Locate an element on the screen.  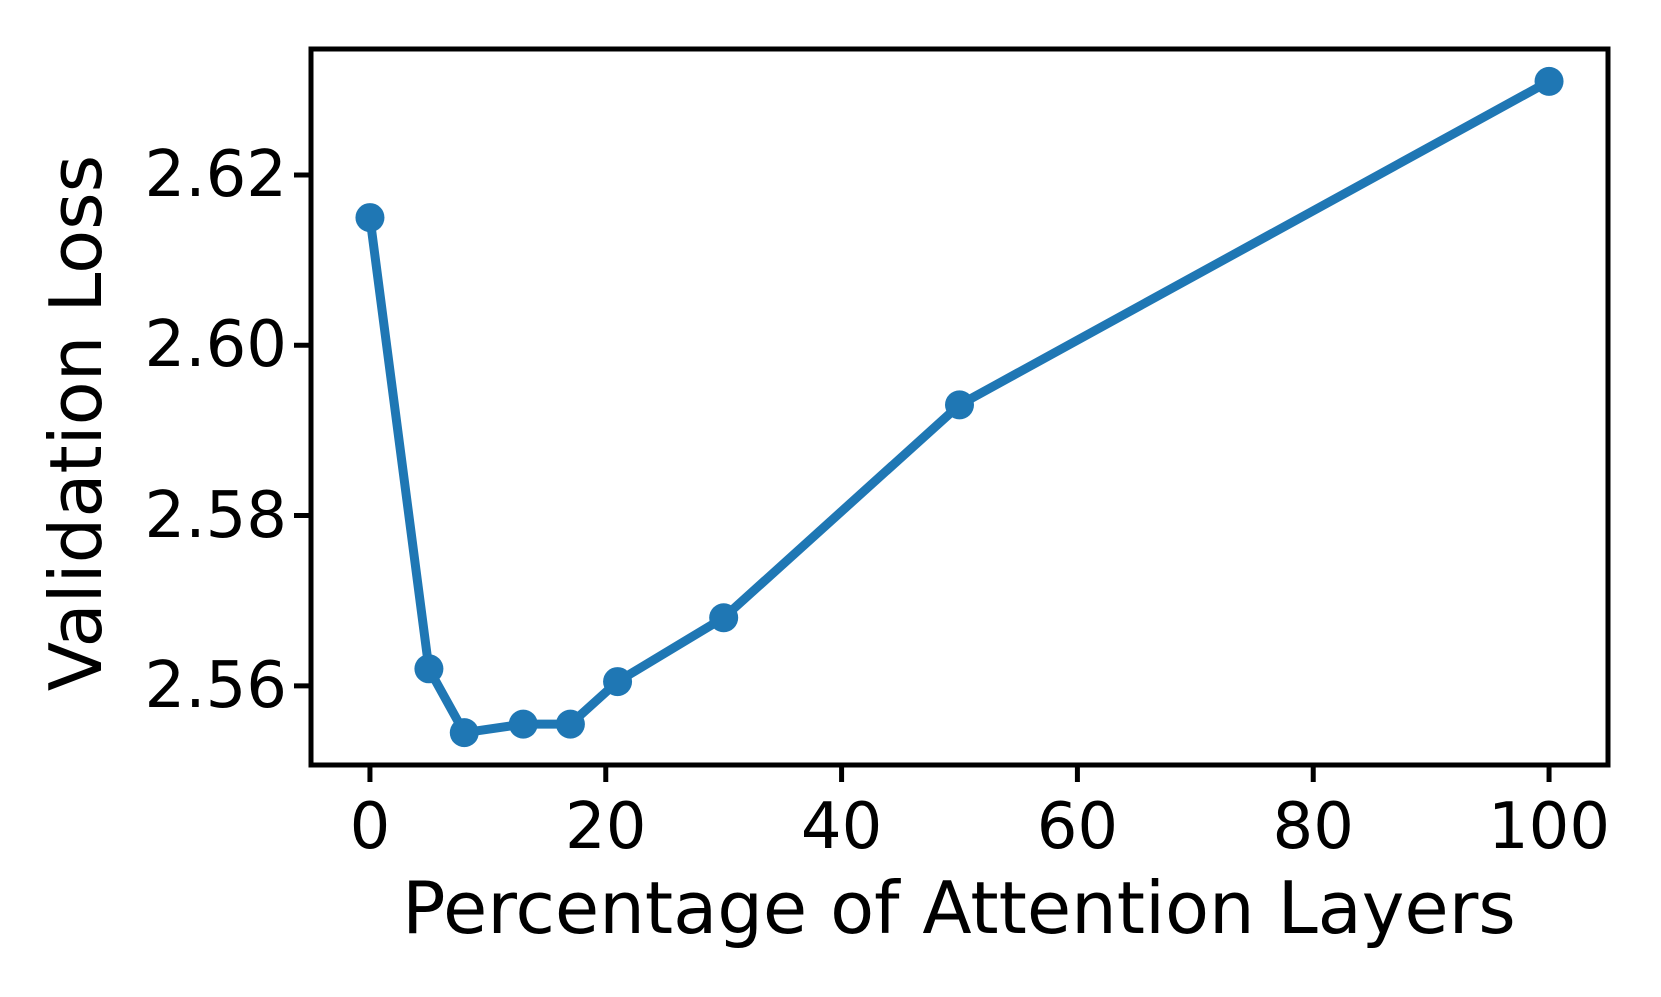
x-tick-label: 20 is located at coordinates (606, 827).